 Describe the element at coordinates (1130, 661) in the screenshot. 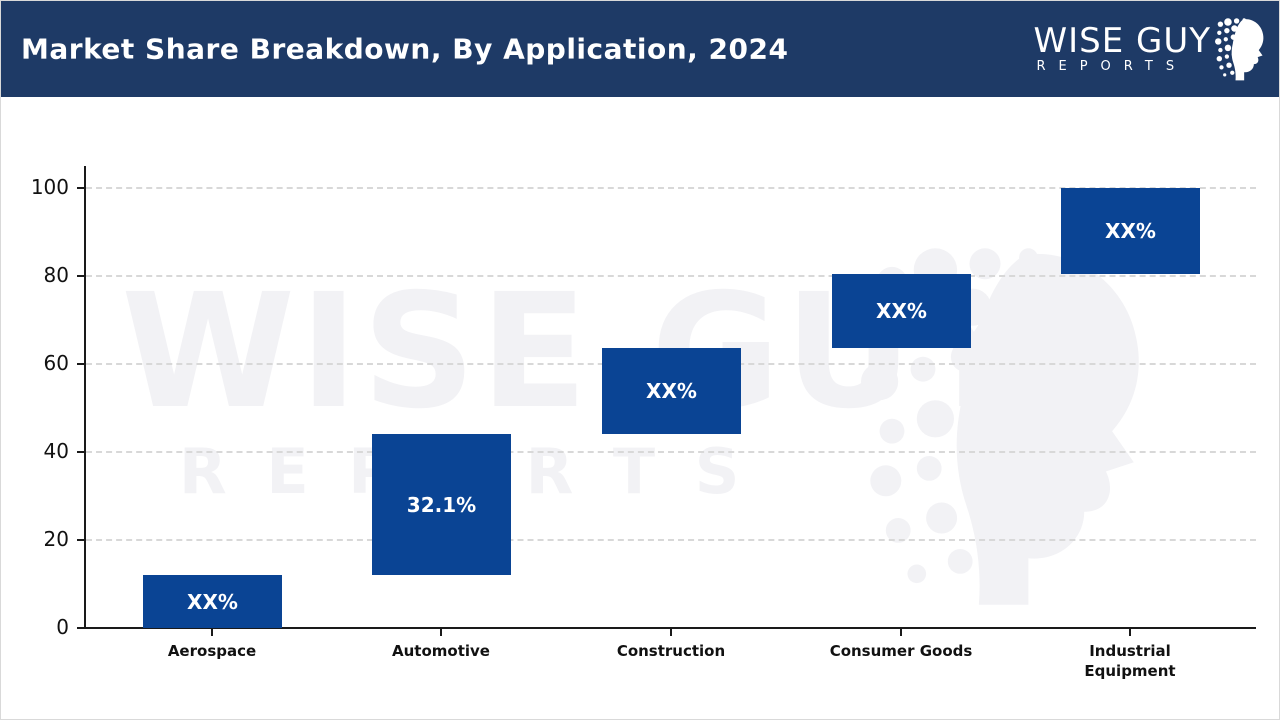

I see `x-tick-label: Industrial Equipment` at that location.